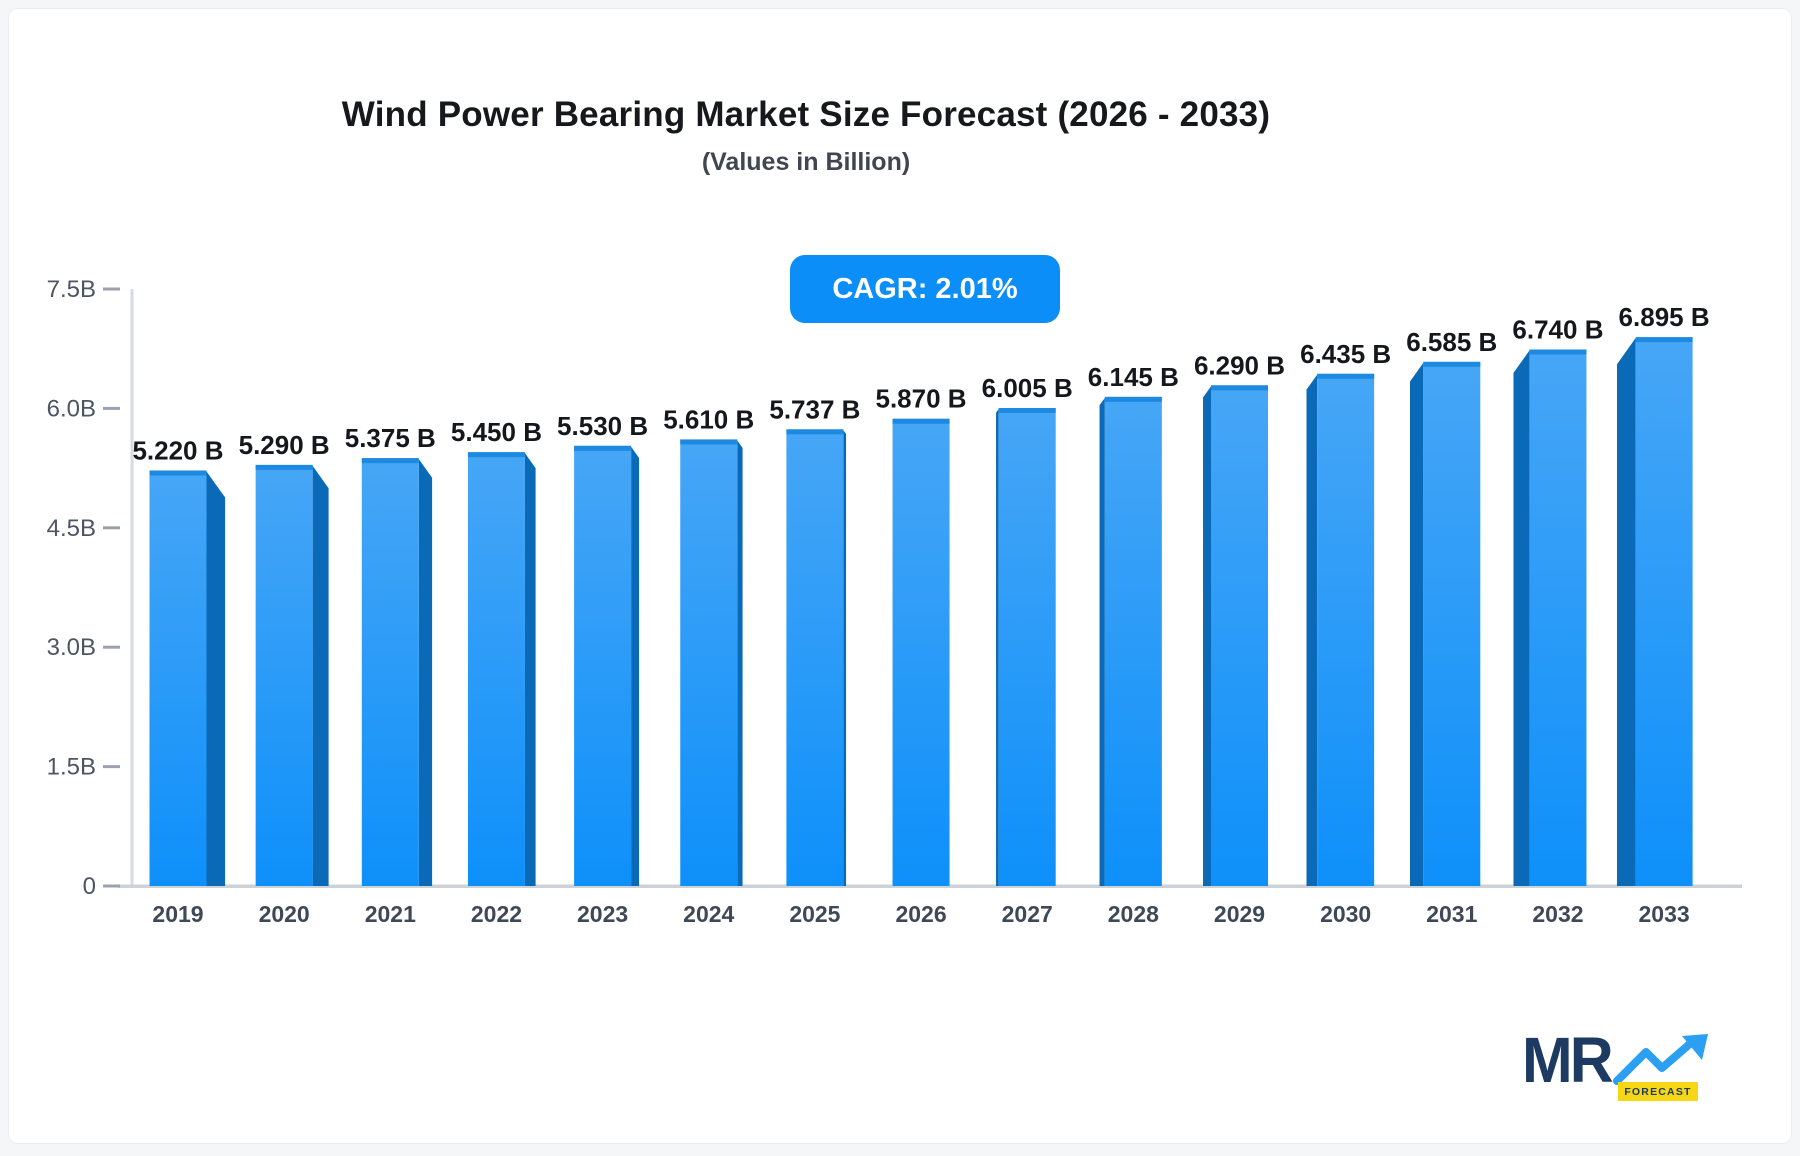 The image size is (1800, 1156). I want to click on trending-up-arrow-icon, so click(1660, 1059).